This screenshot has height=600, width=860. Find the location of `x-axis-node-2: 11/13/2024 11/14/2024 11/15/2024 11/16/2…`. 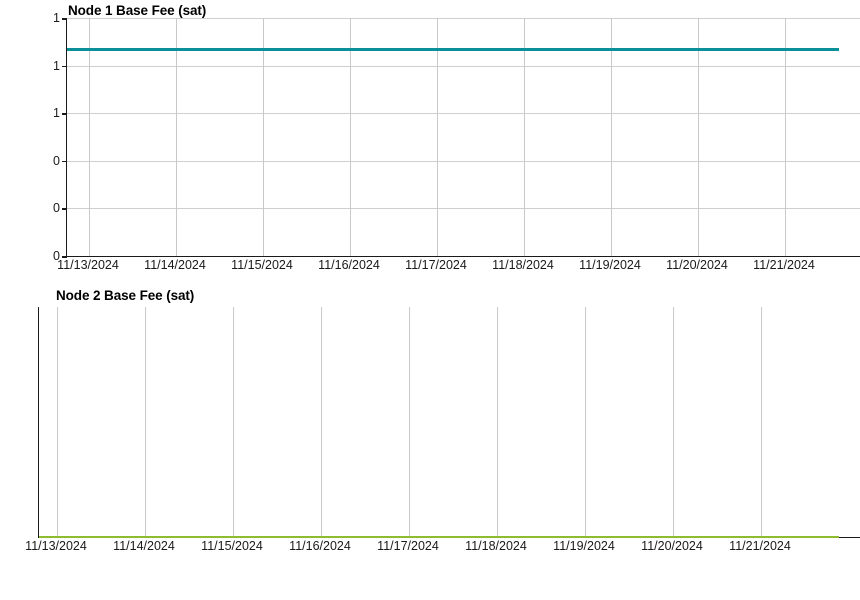

x-axis-node-2: 11/13/2024 11/14/2024 11/15/2024 11/16/2… is located at coordinates (430, 550).